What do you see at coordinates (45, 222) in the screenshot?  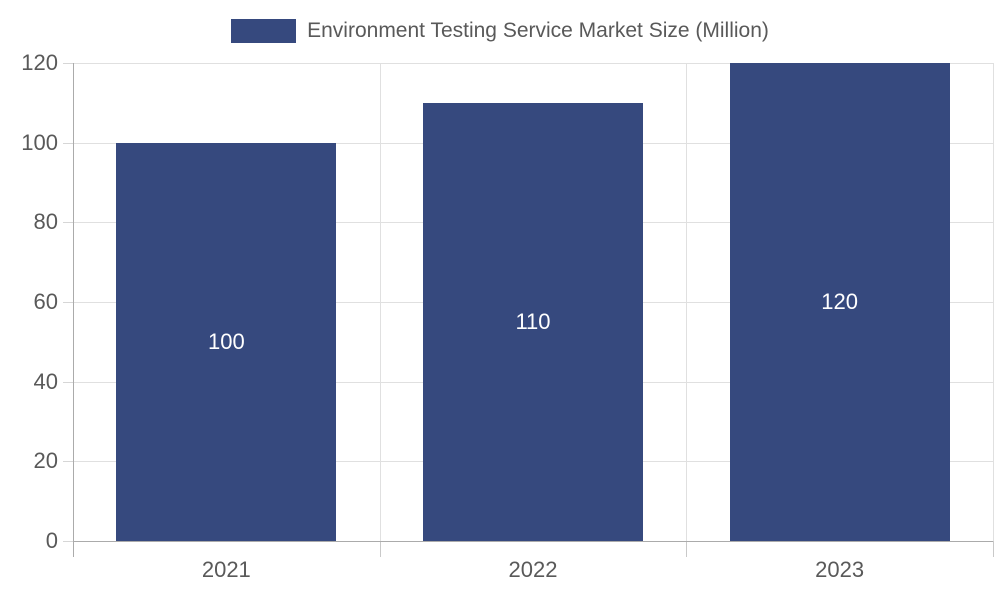 I see `y-axis-tick-label: 80` at bounding box center [45, 222].